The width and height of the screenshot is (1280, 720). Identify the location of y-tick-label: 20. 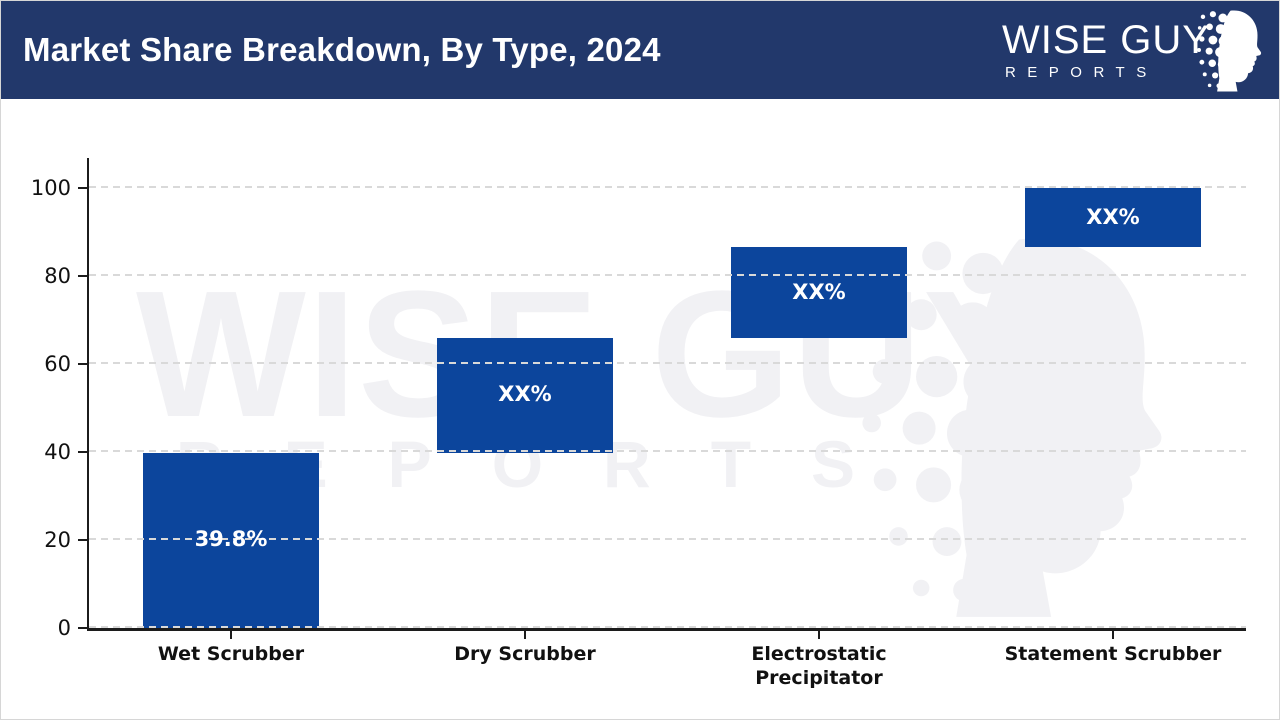
(57, 540).